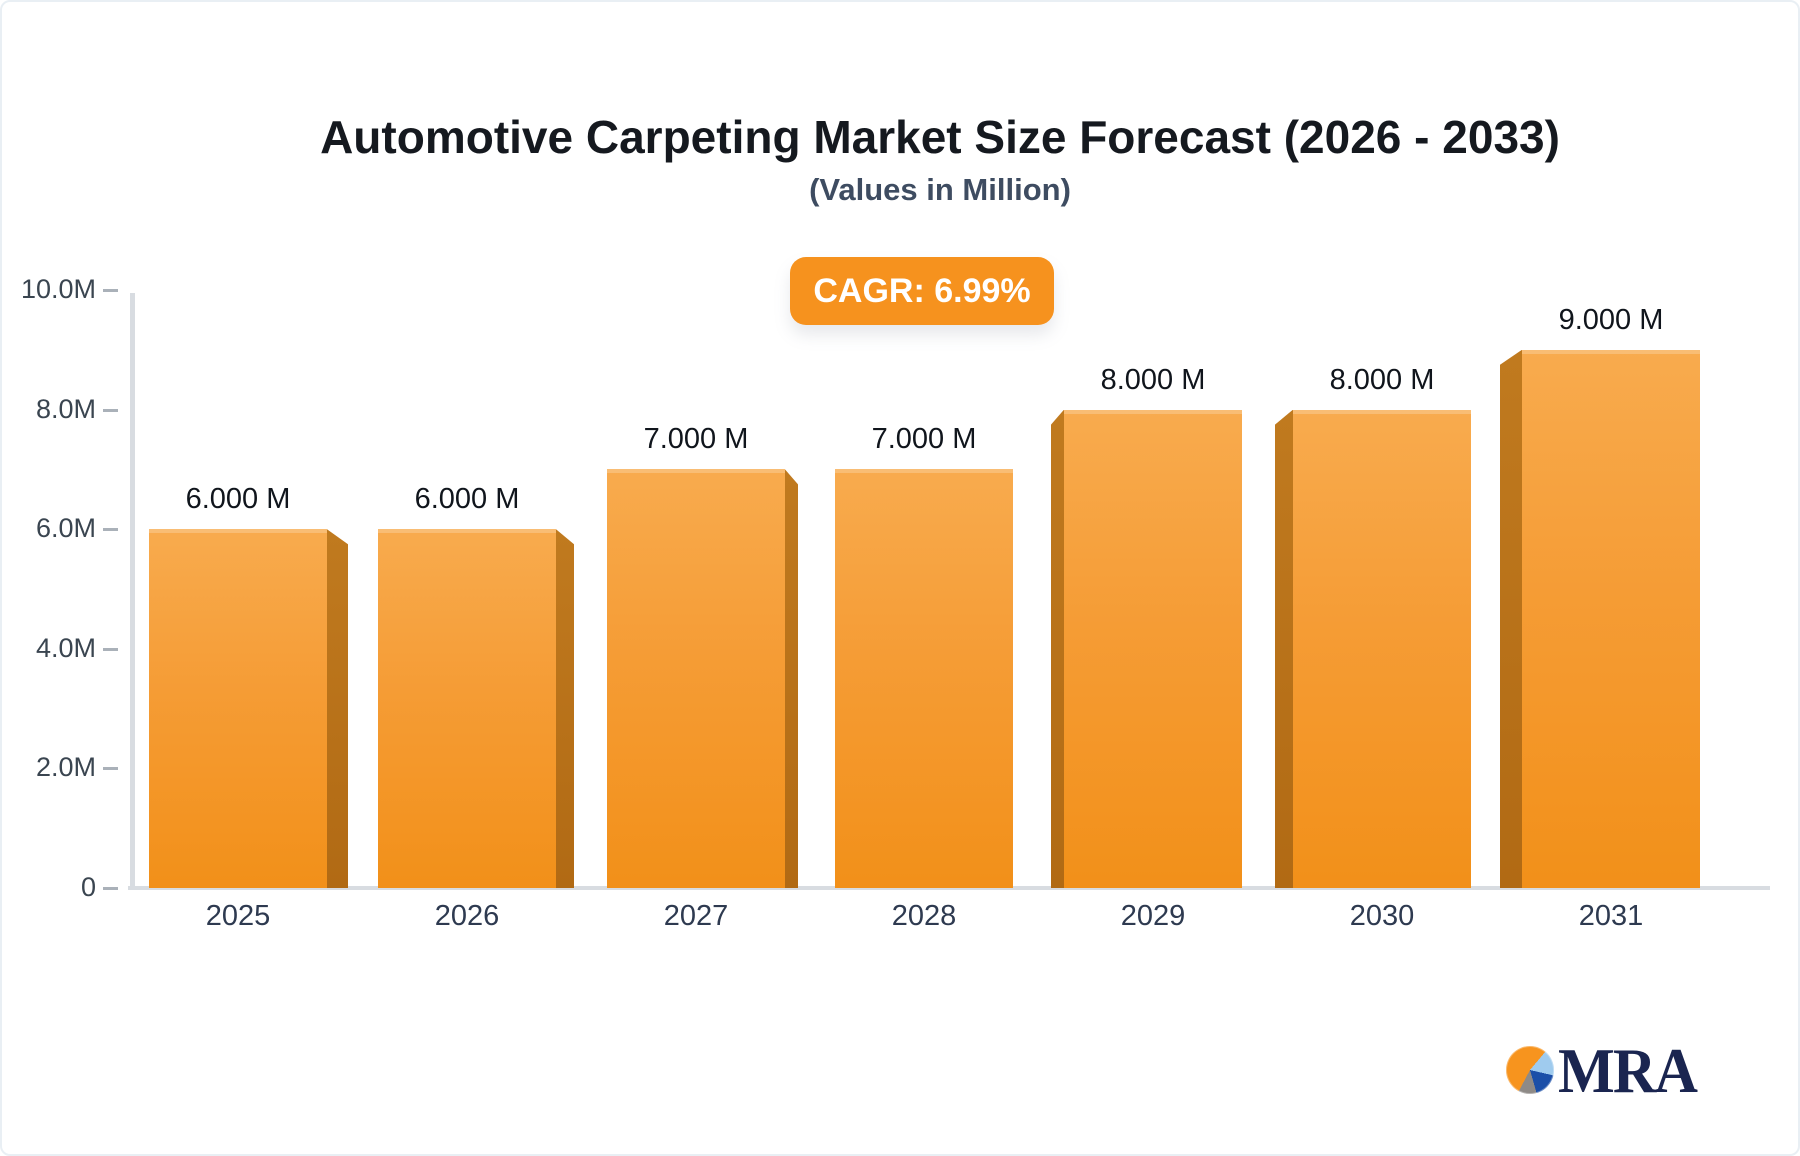  I want to click on x-axis-label: 2028, so click(924, 916).